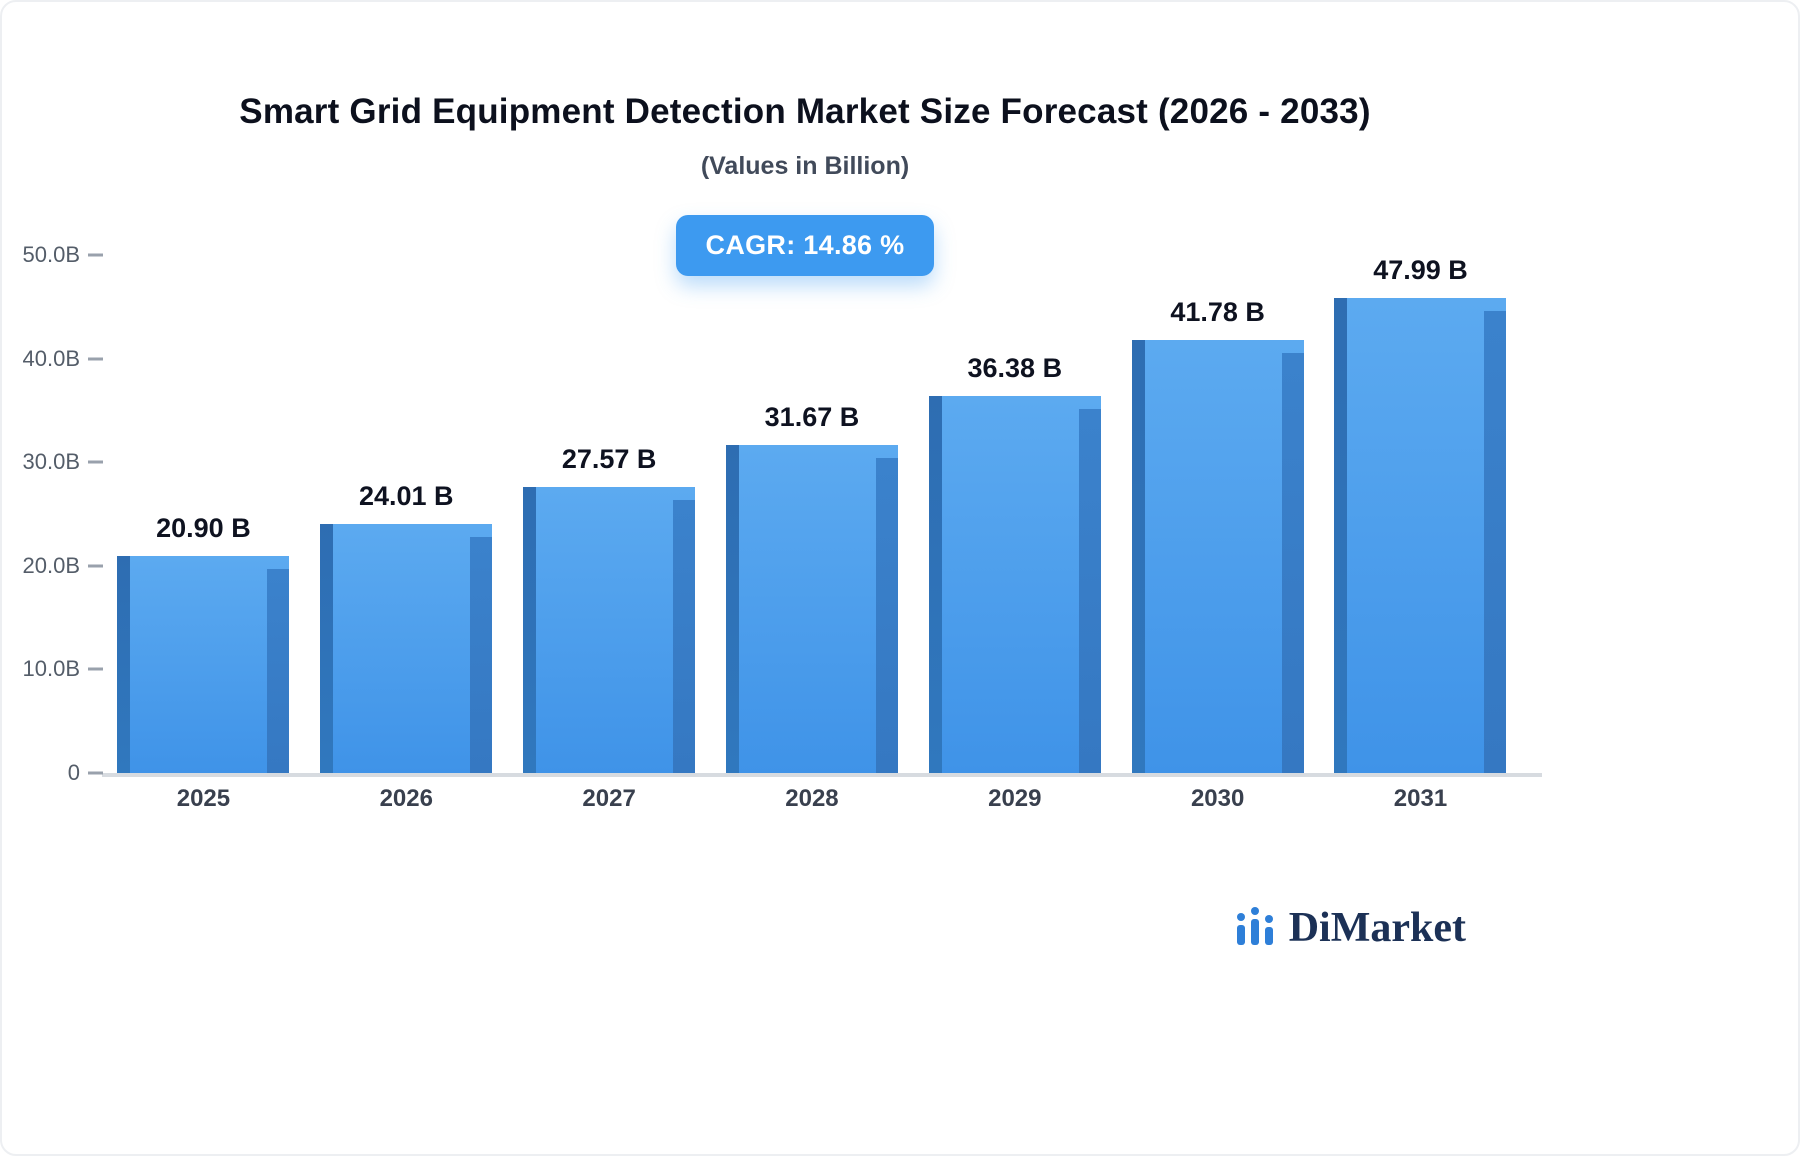 This screenshot has height=1156, width=1800. I want to click on bar-group: 31.67 B, so click(811, 514).